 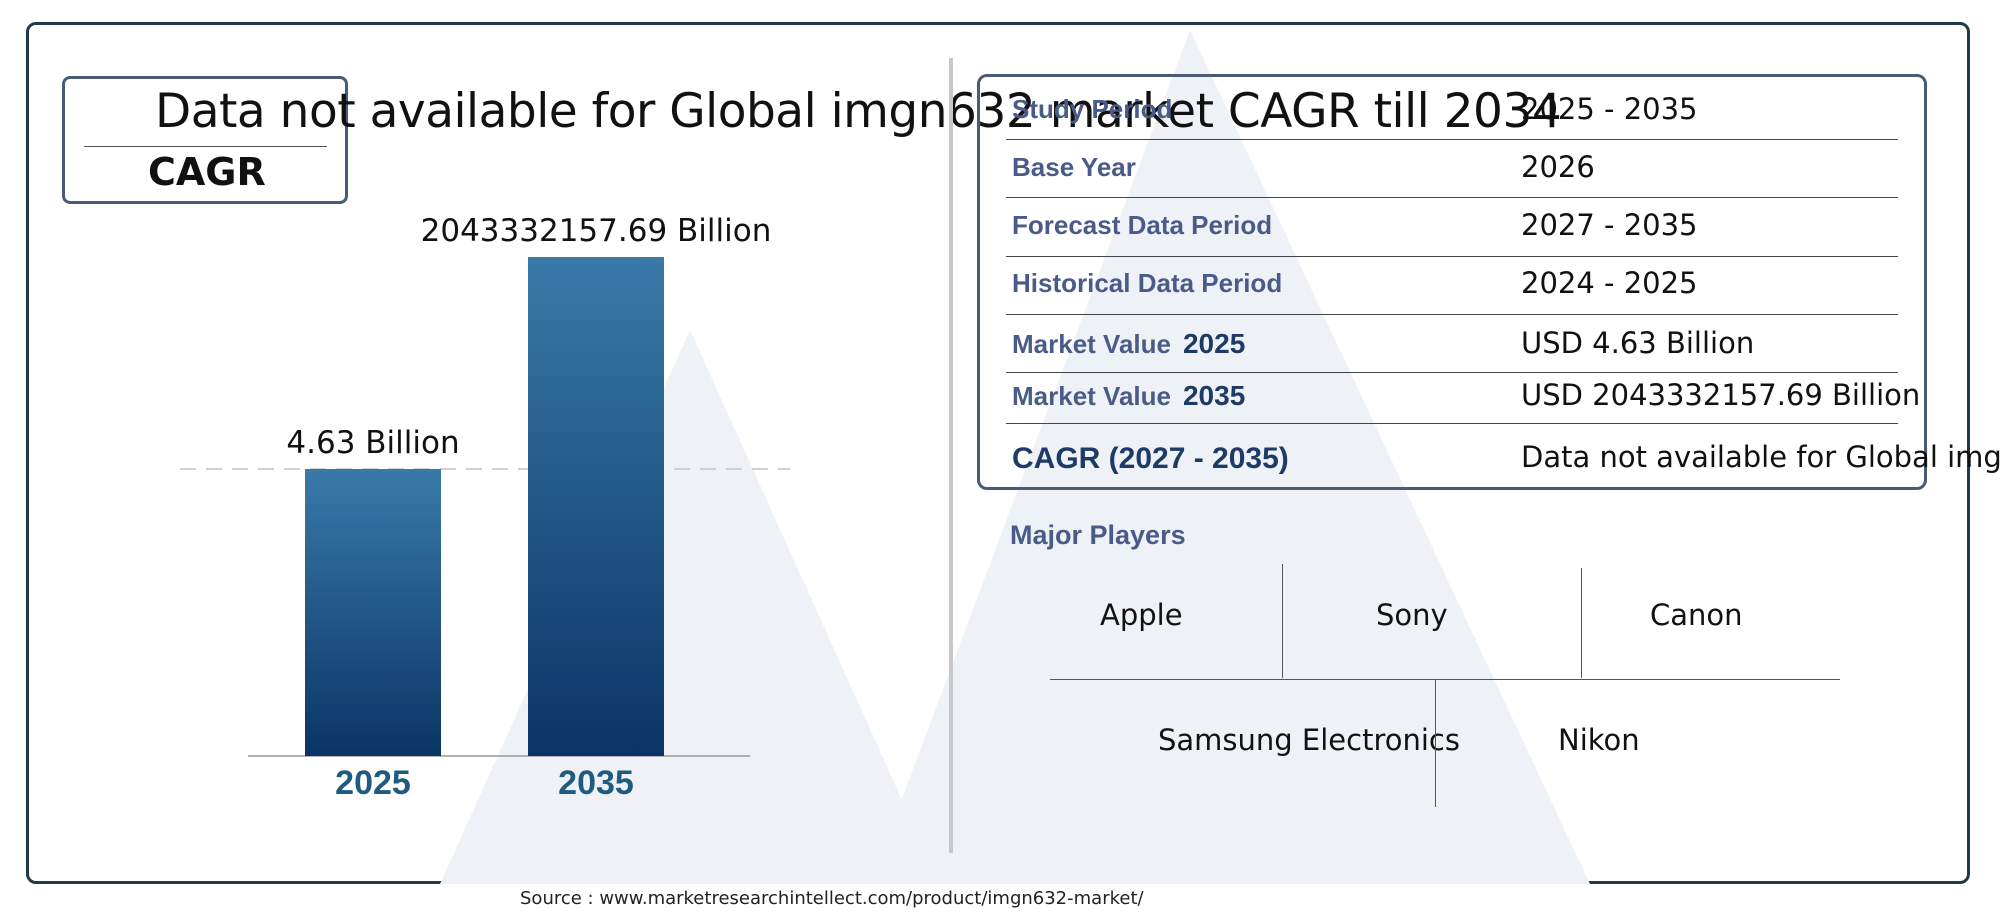 I want to click on cagr-box-divider, so click(x=205, y=146).